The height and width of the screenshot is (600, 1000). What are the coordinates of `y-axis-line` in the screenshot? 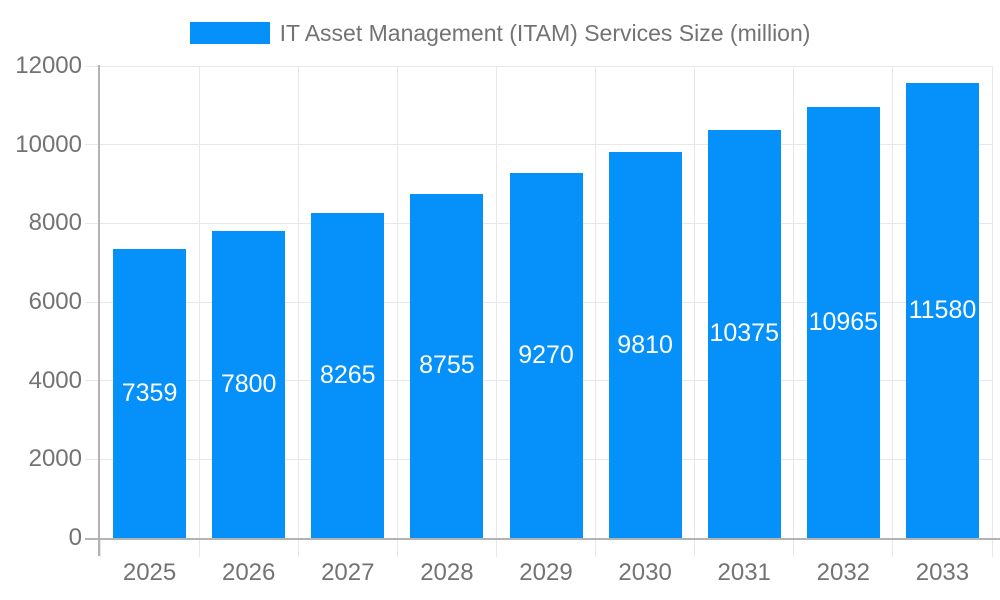 It's located at (99, 310).